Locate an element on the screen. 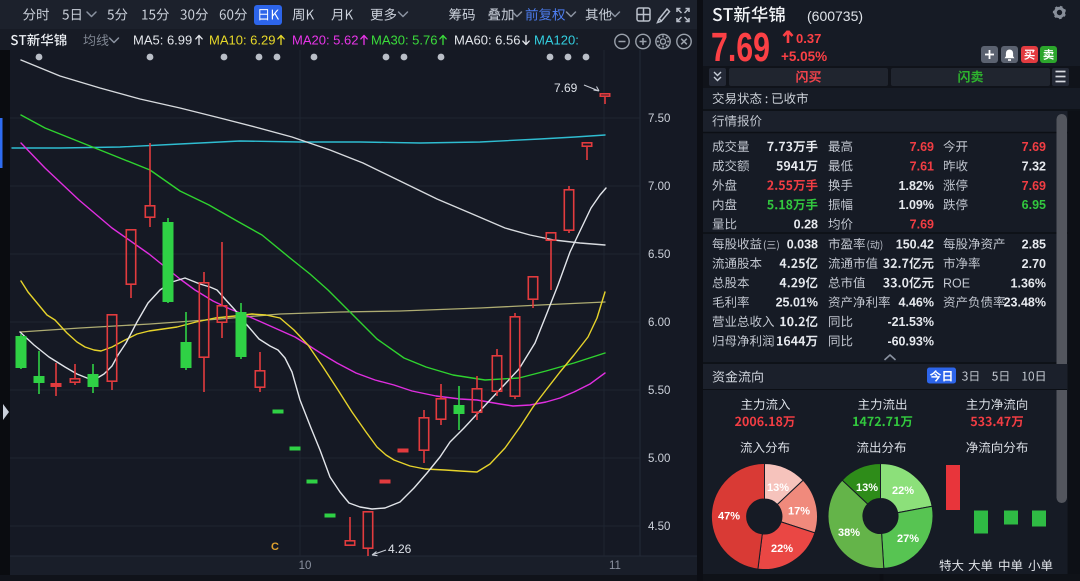  svg-text: 6.50 is located at coordinates (659, 255).